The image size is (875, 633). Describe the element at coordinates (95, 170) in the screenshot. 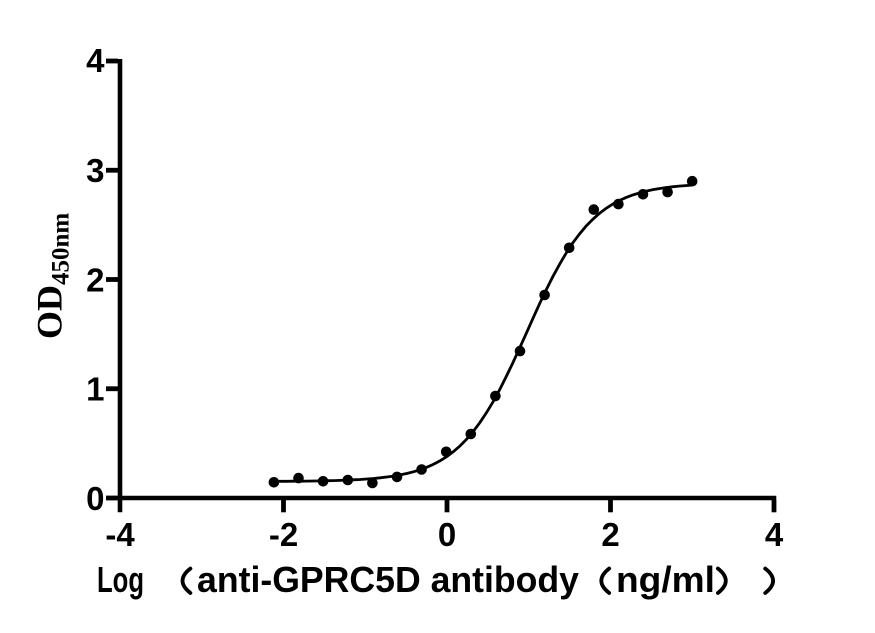

I see `svg-text: 3` at that location.